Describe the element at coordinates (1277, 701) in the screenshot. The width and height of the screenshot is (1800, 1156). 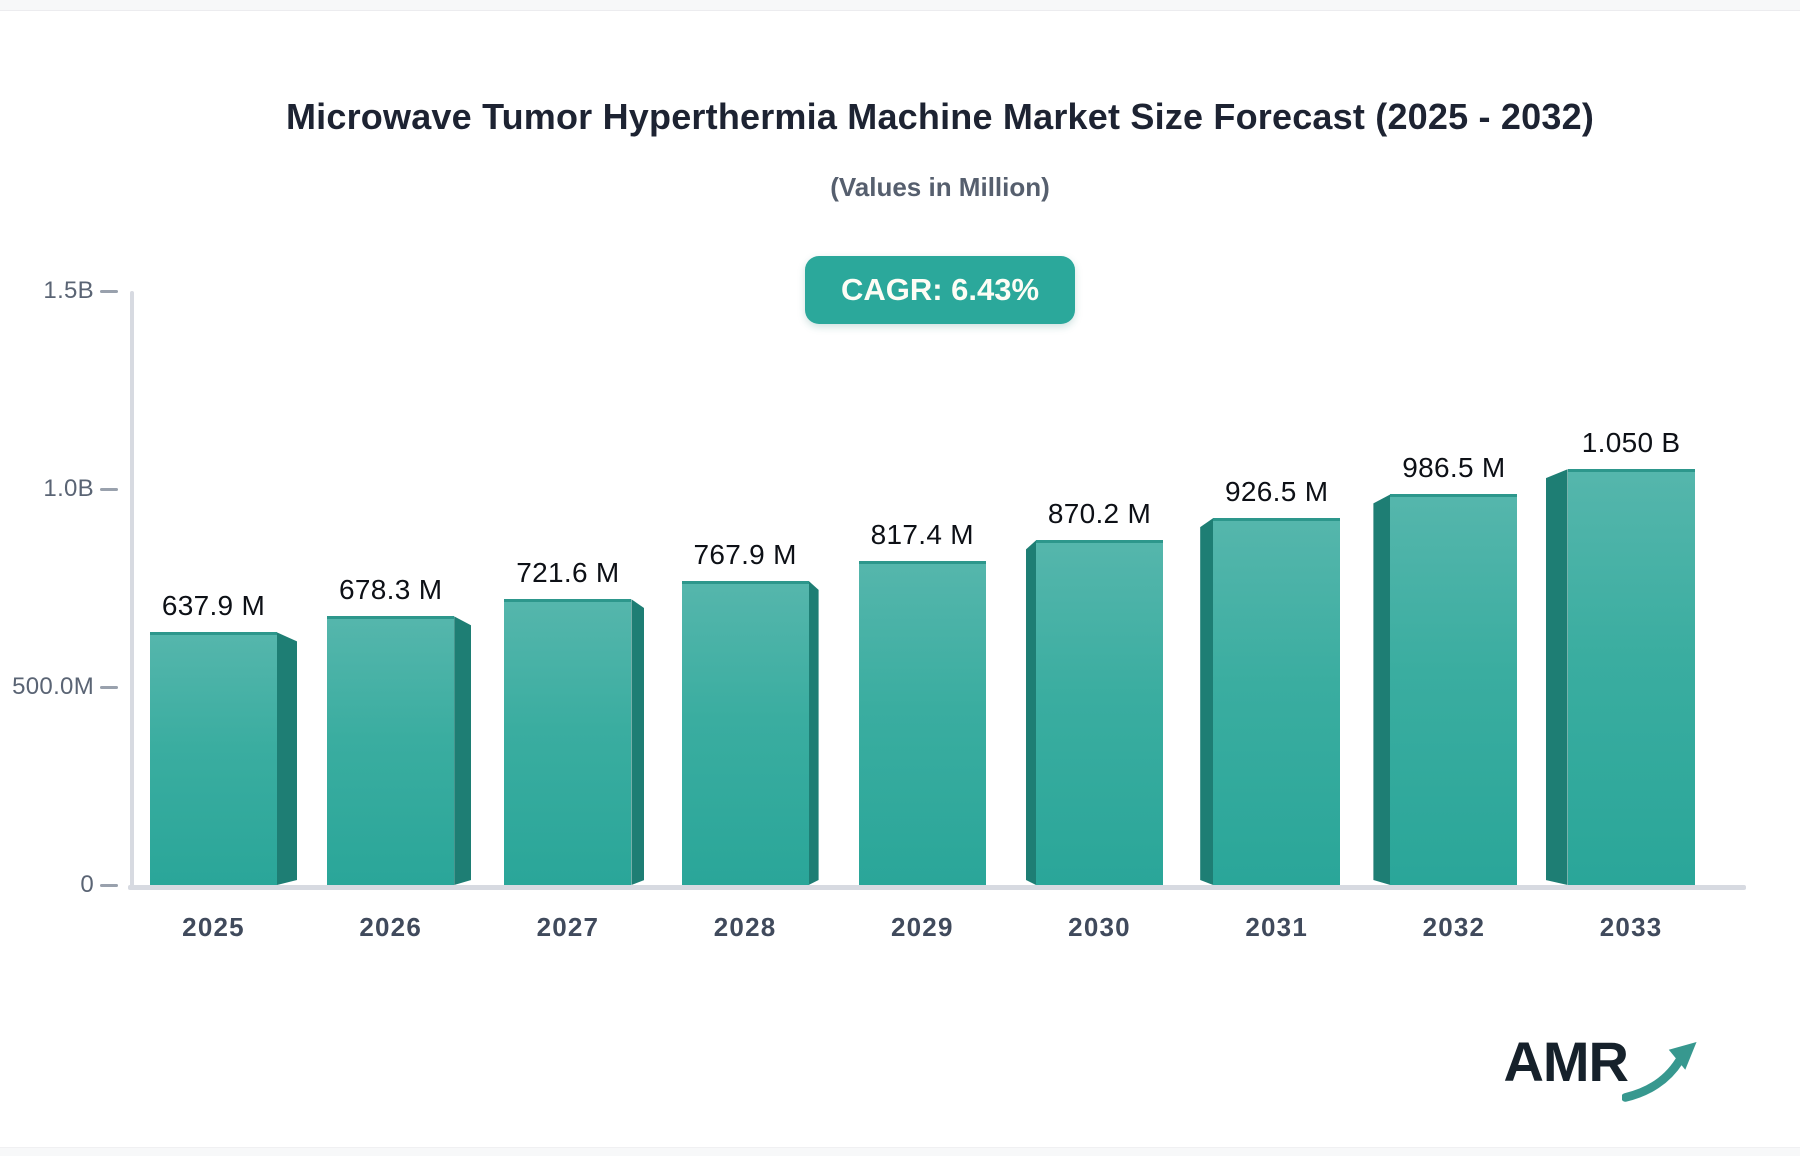
I see `bar-2031` at that location.